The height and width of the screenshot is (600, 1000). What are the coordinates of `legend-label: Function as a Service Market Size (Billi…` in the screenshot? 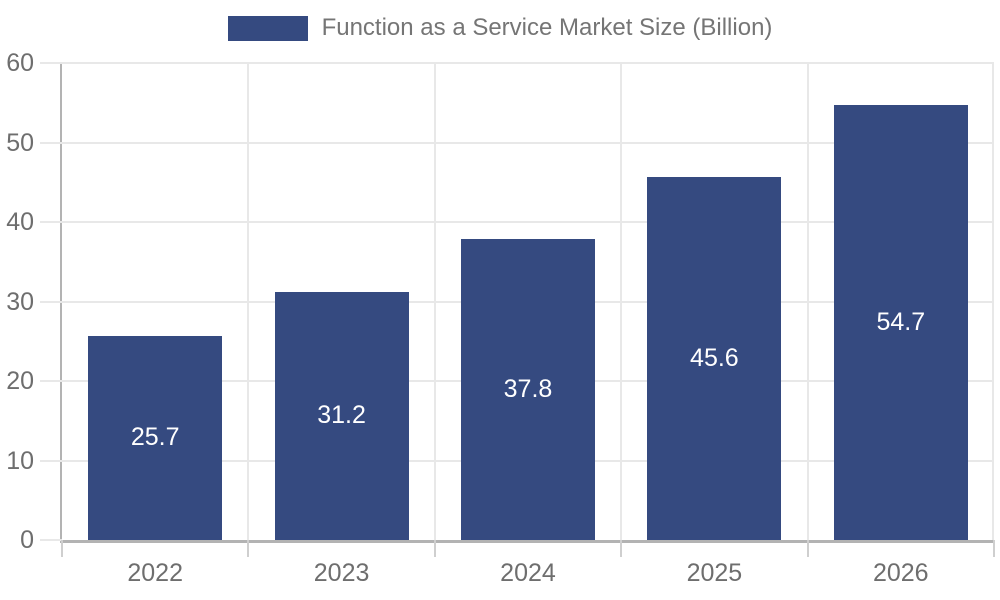 It's located at (547, 27).